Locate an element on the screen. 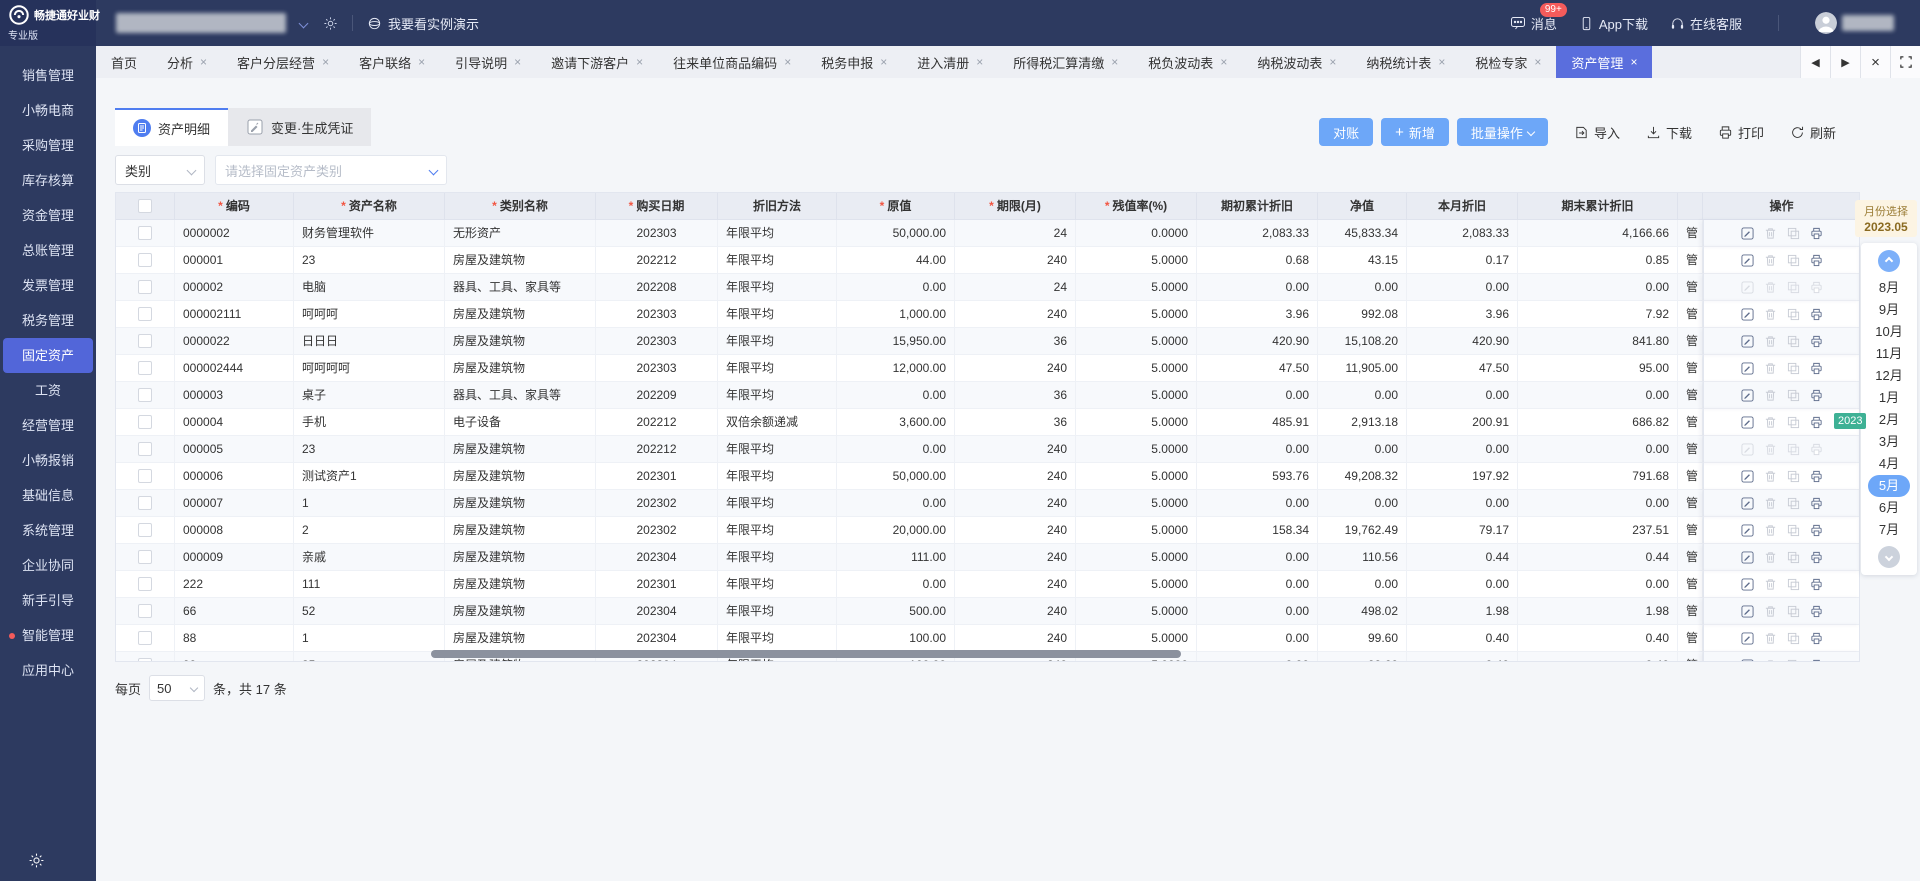 This screenshot has width=1920, height=881. sidebar-item: 系统管理 is located at coordinates (48, 530).